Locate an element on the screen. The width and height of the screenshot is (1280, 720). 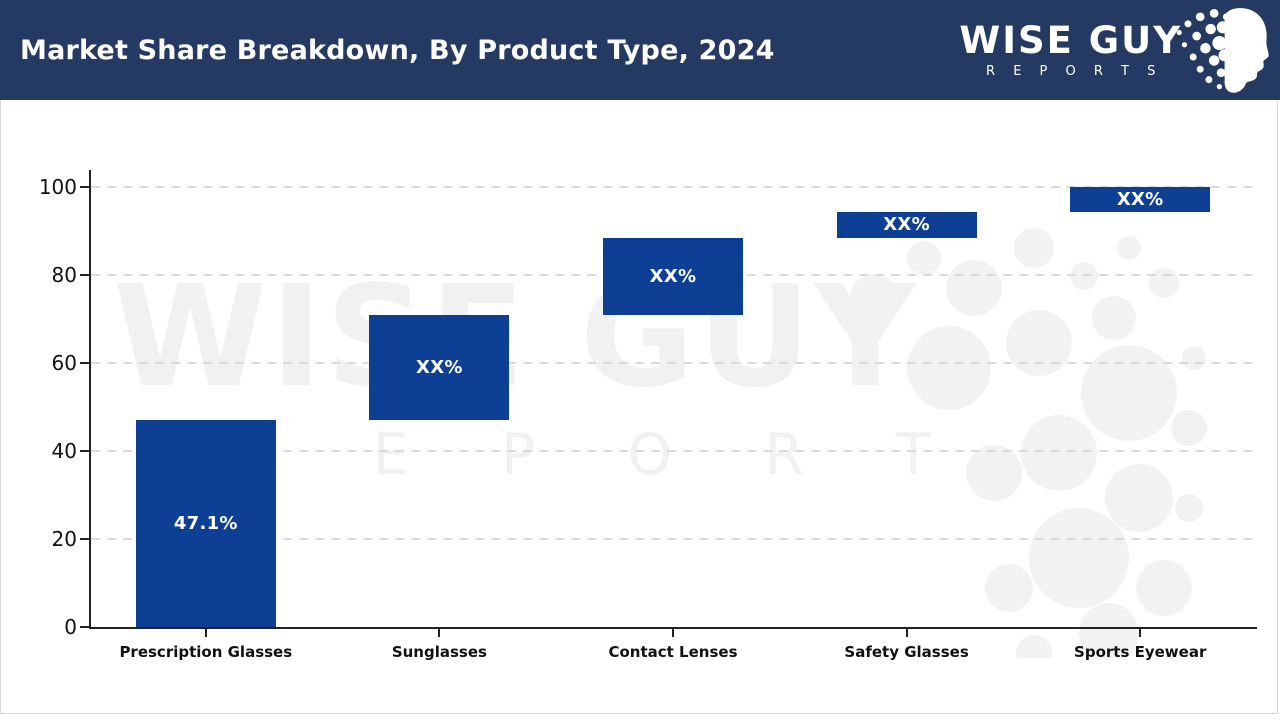
logo-wordmark: WISE GUY R E P O R T S is located at coordinates (1070, 50).